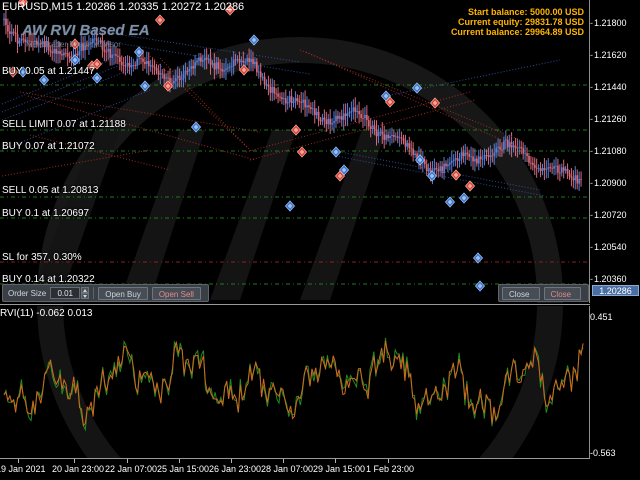 The width and height of the screenshot is (640, 480). Describe the element at coordinates (601, 317) in the screenshot. I see `indicator-tick-label: 0.451` at that location.